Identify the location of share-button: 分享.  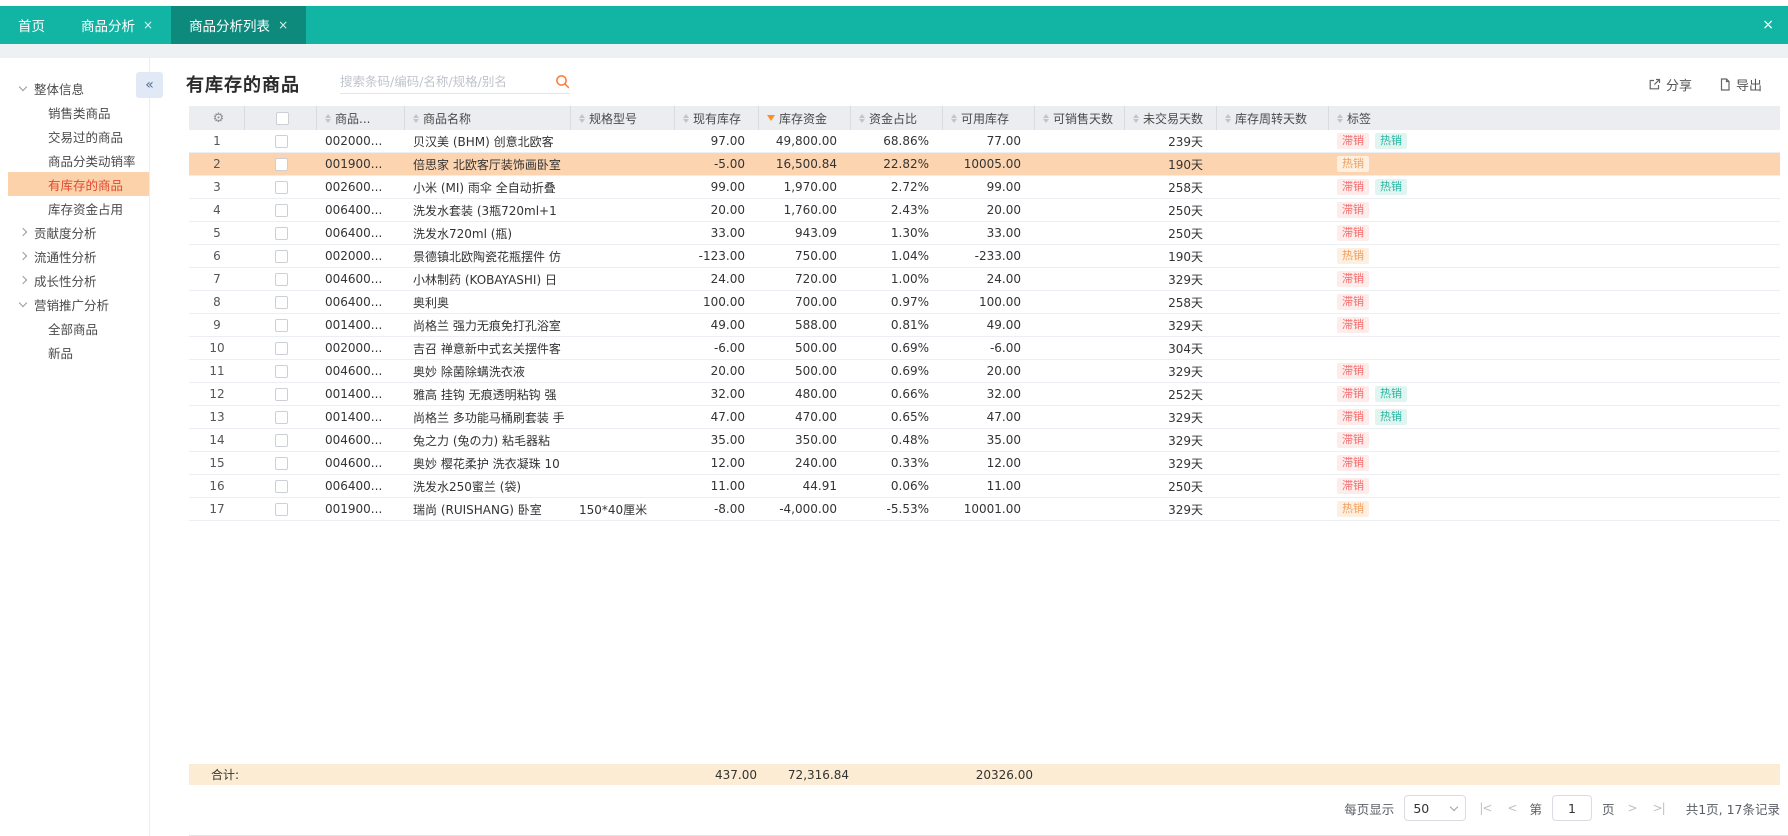
(1670, 84).